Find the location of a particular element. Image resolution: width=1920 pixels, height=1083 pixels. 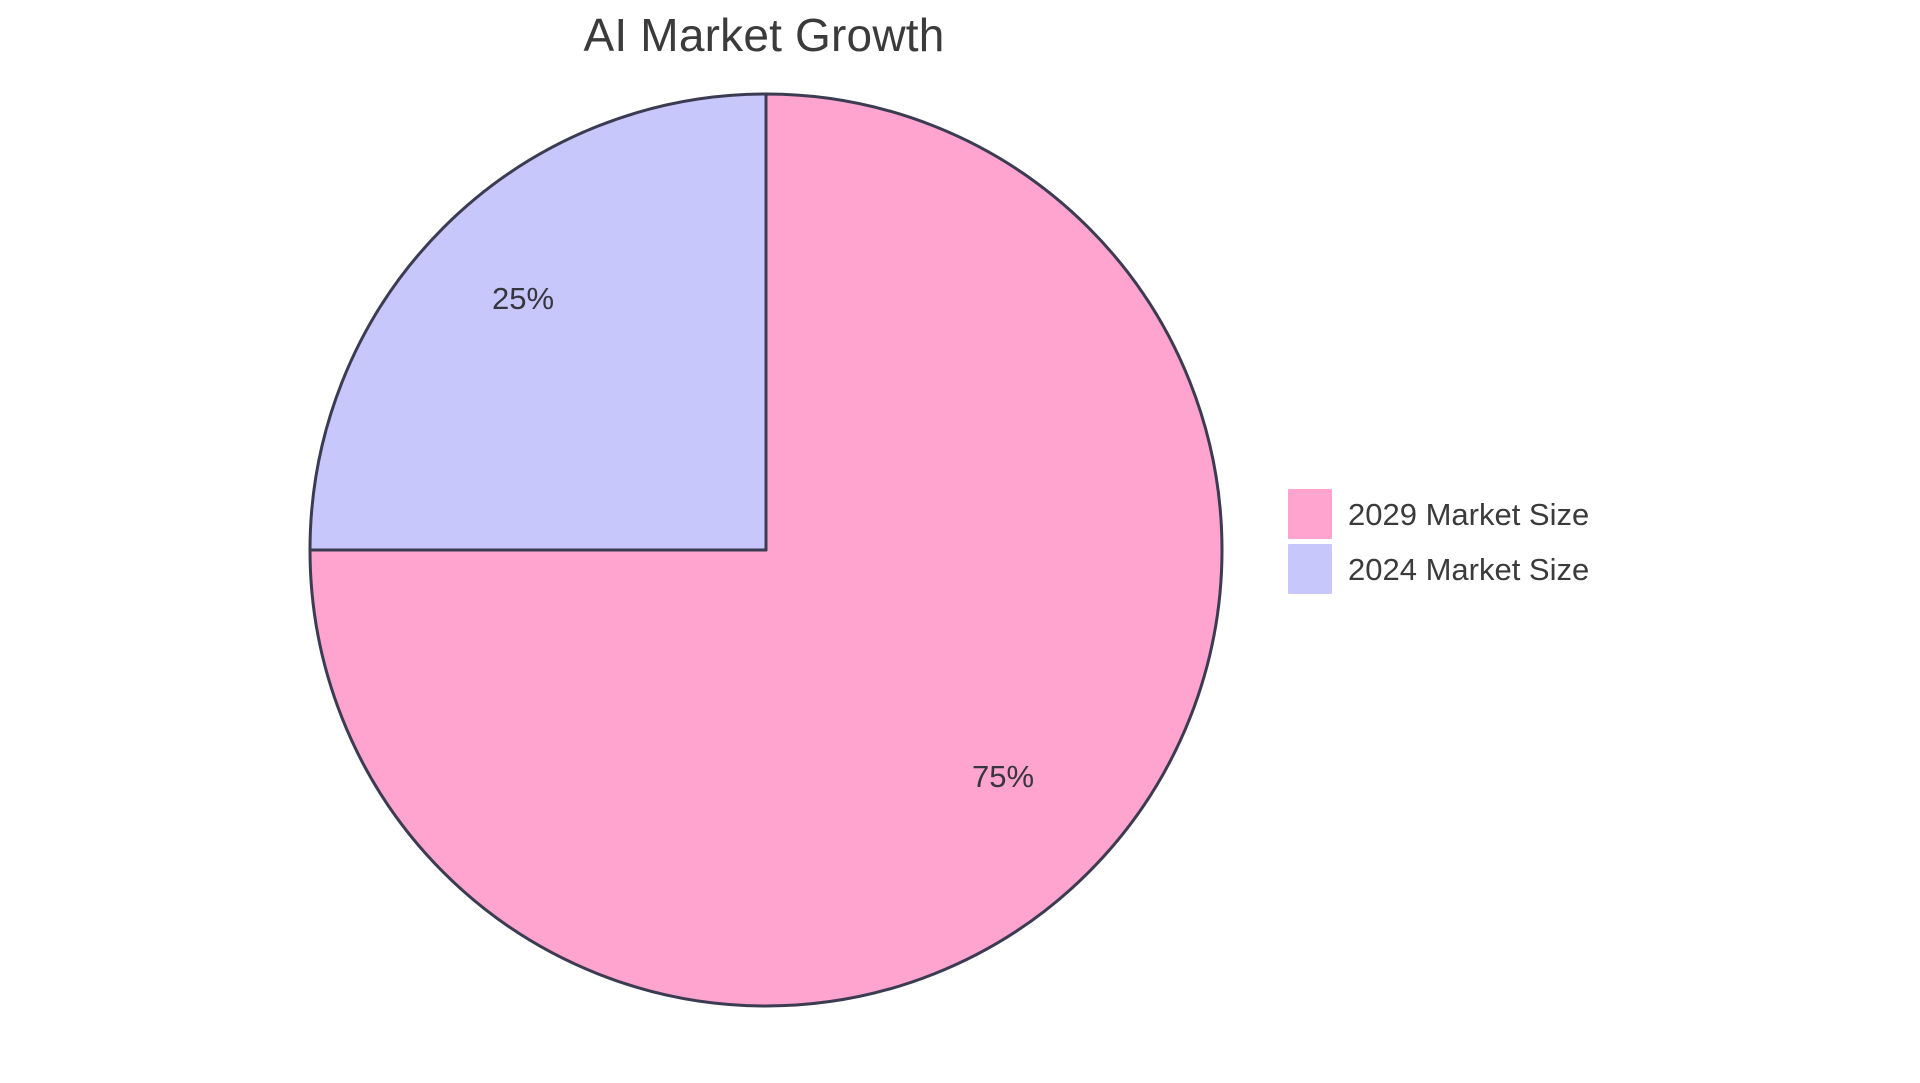

chart-title: AI Market Growth is located at coordinates (764, 35).